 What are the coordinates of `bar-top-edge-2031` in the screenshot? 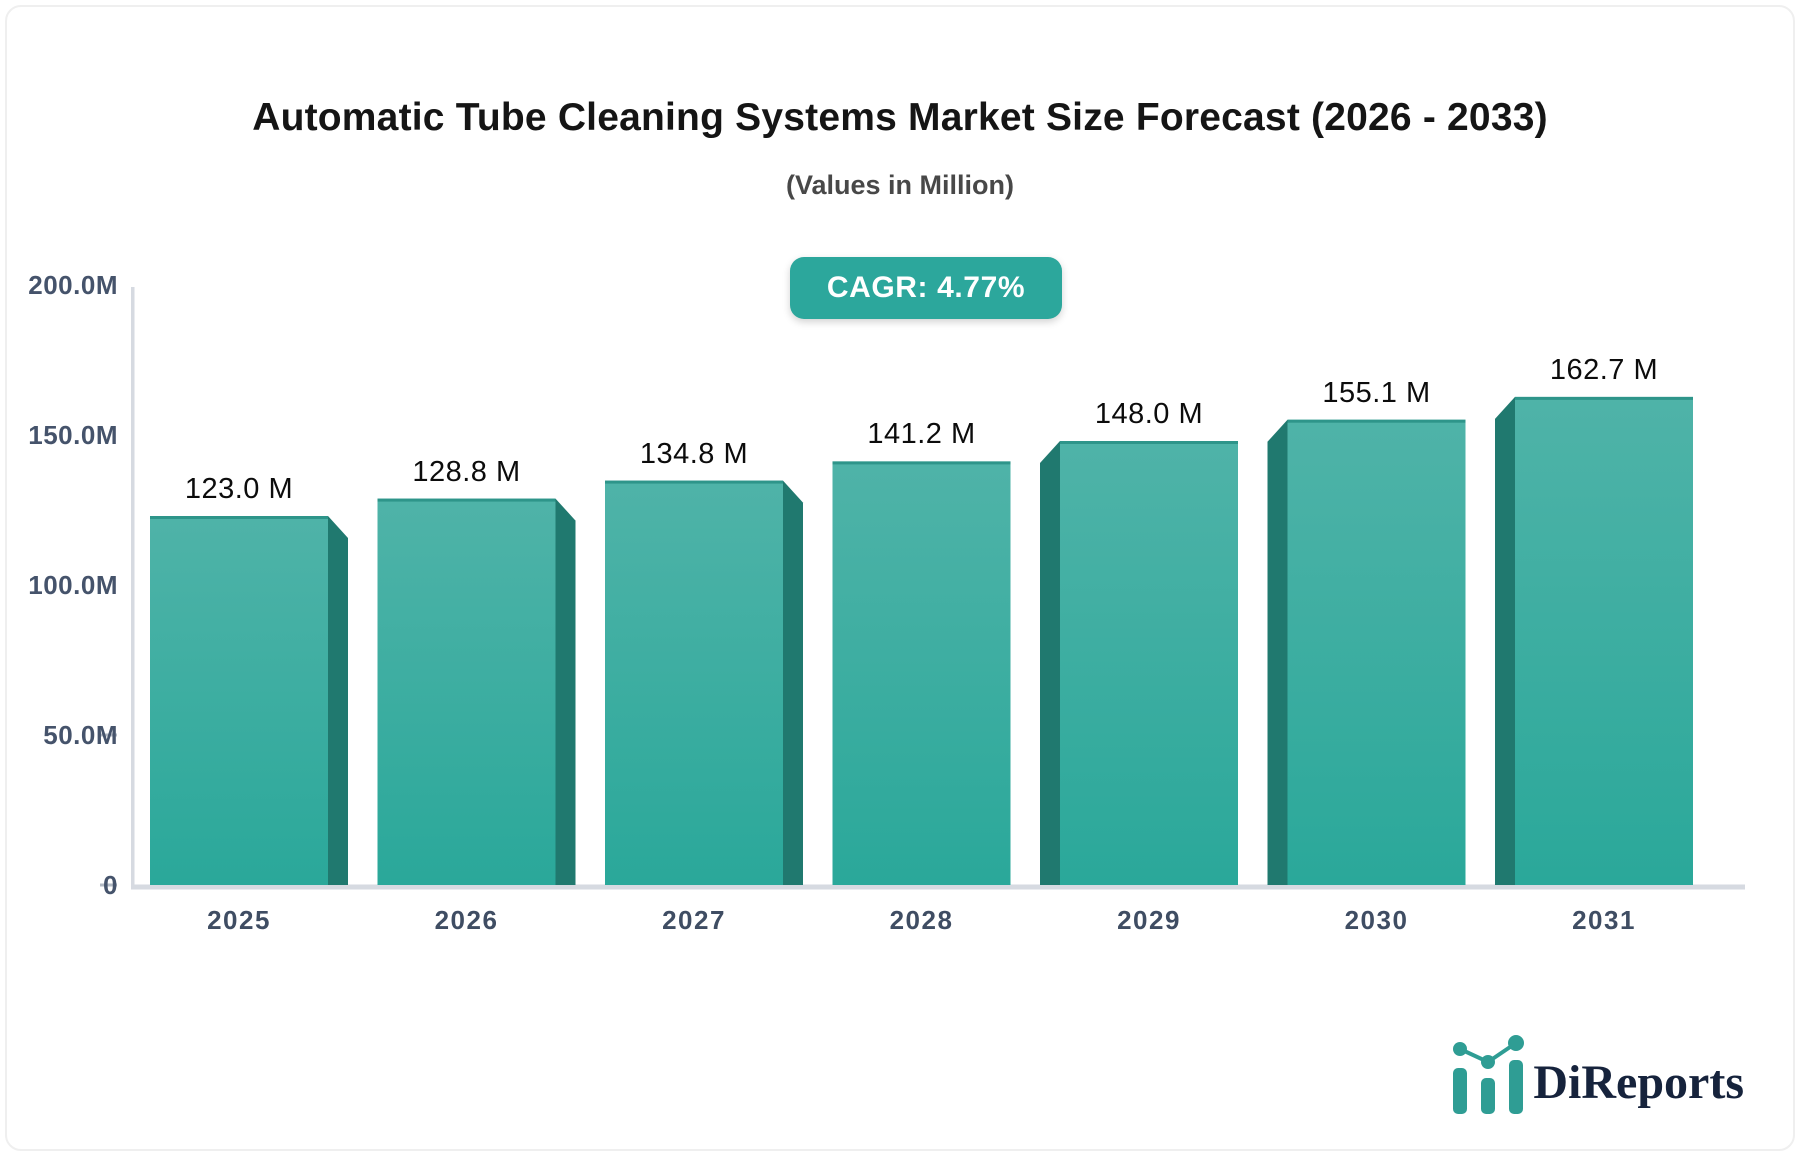 It's located at (1604, 398).